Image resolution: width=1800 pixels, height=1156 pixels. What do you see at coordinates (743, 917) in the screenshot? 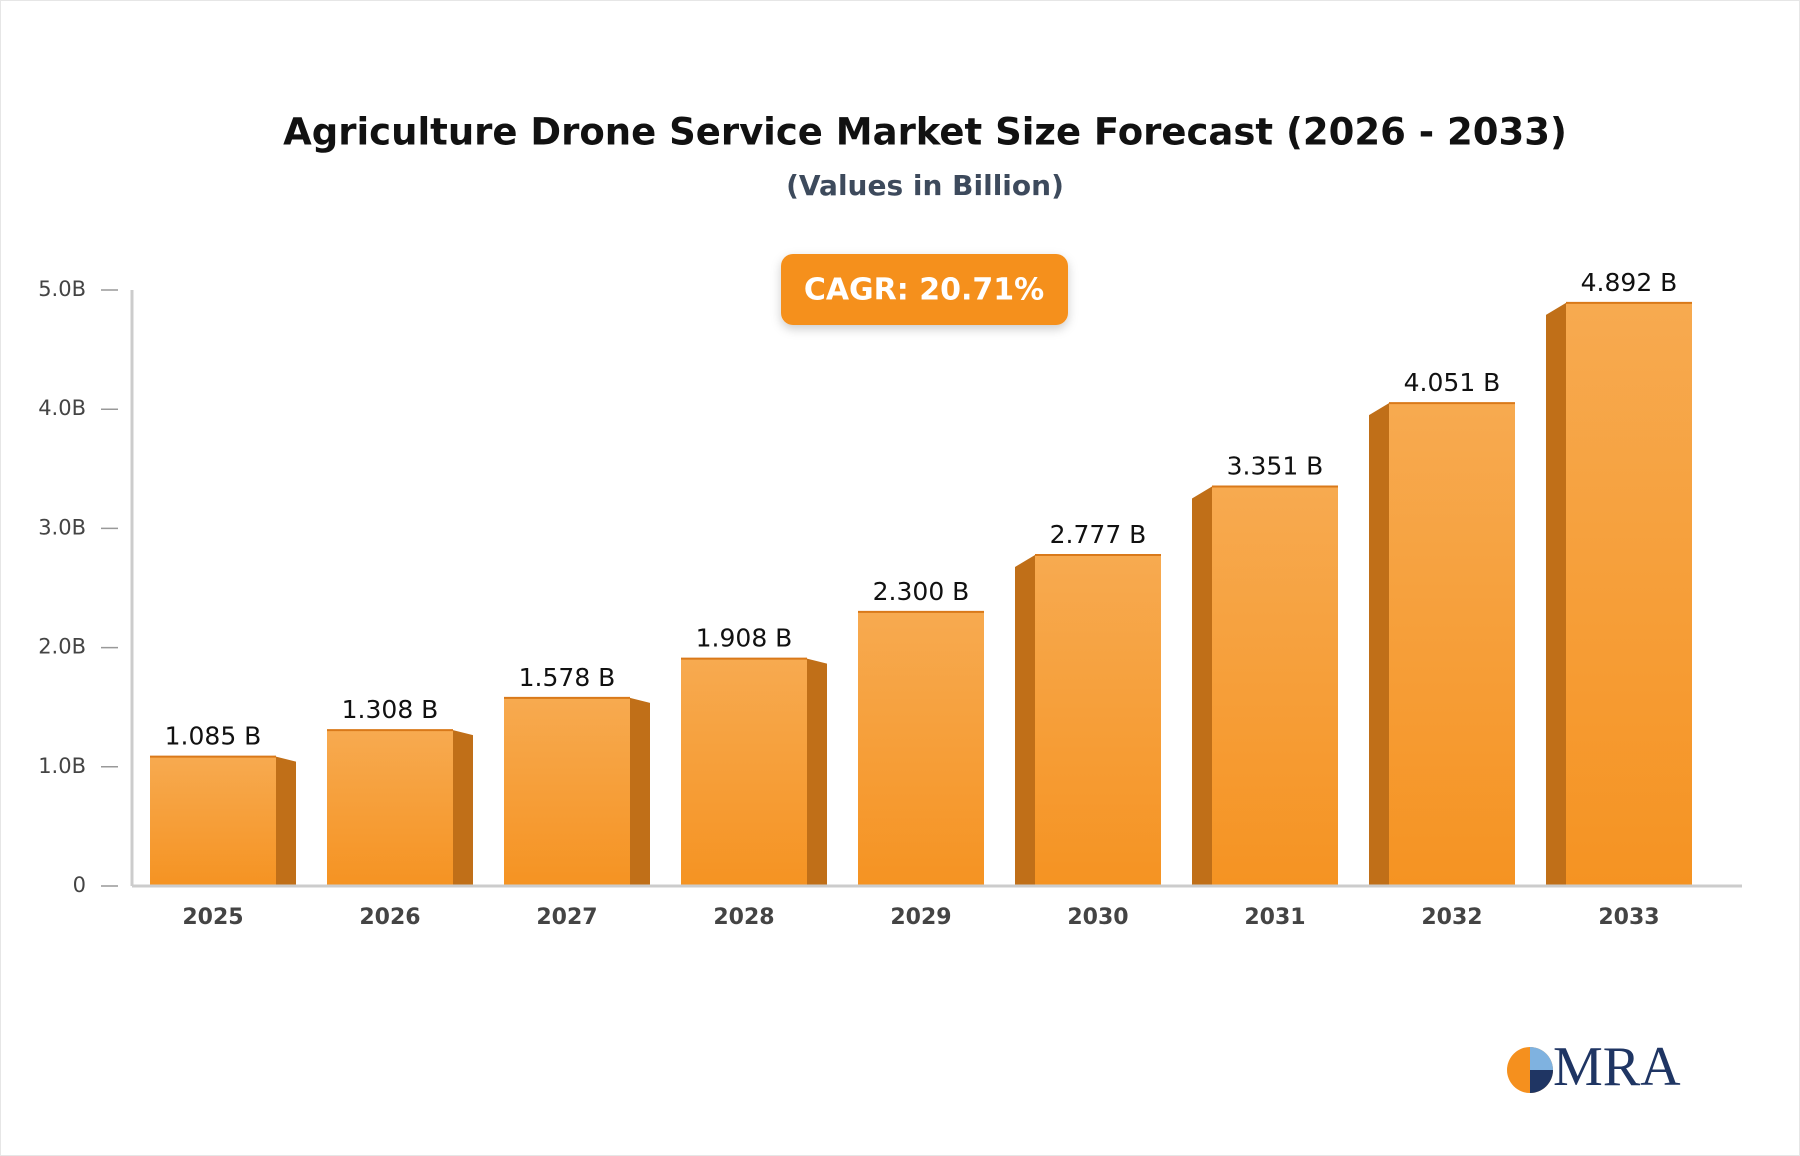
I see `x-tick-label: 2028` at bounding box center [743, 917].